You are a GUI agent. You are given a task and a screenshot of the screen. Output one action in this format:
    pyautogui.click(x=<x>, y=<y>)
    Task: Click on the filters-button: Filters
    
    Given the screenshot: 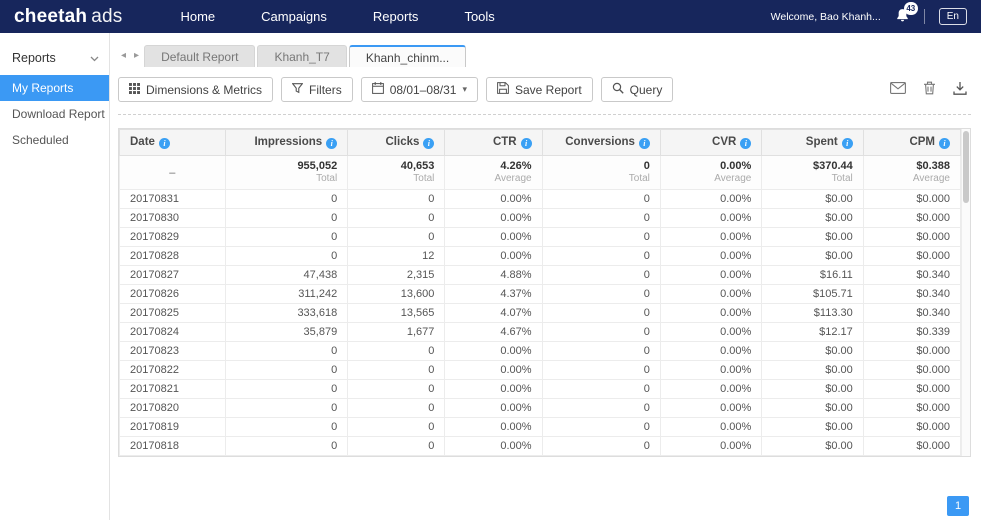 What is the action you would take?
    pyautogui.click(x=317, y=89)
    